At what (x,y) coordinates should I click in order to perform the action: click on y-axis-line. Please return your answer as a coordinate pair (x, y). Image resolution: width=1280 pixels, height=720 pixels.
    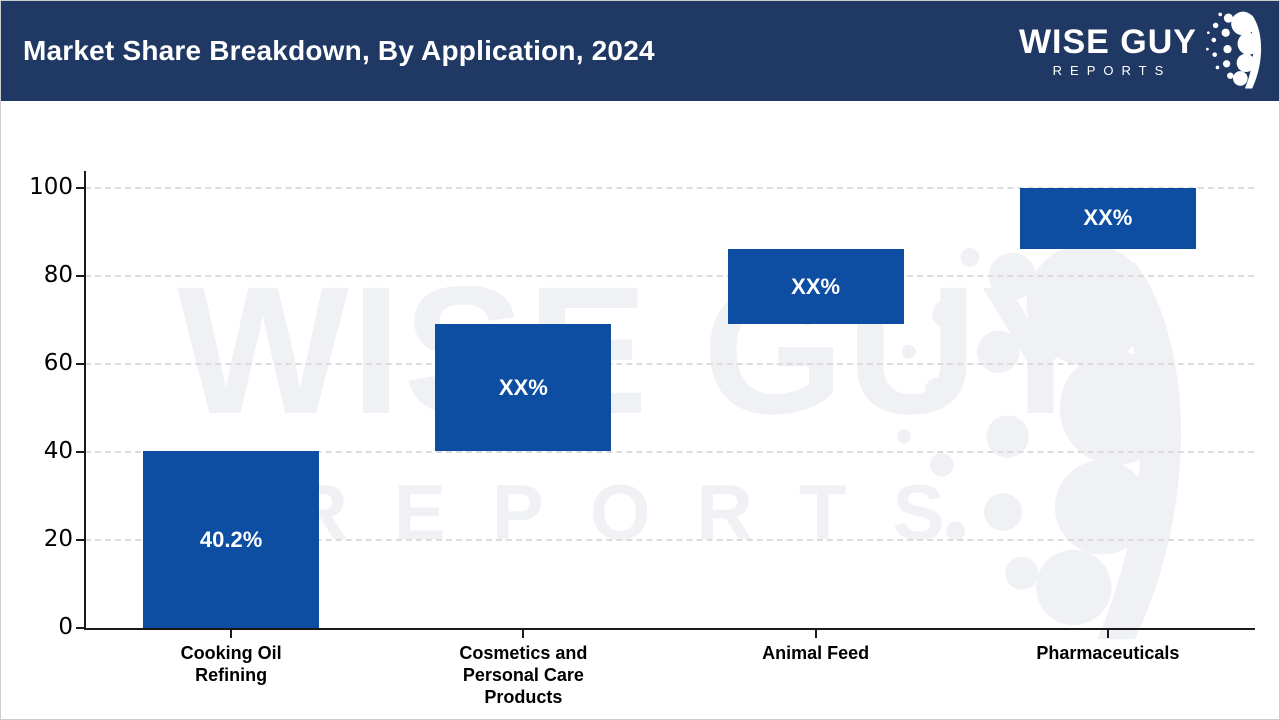
    Looking at the image, I should click on (85, 400).